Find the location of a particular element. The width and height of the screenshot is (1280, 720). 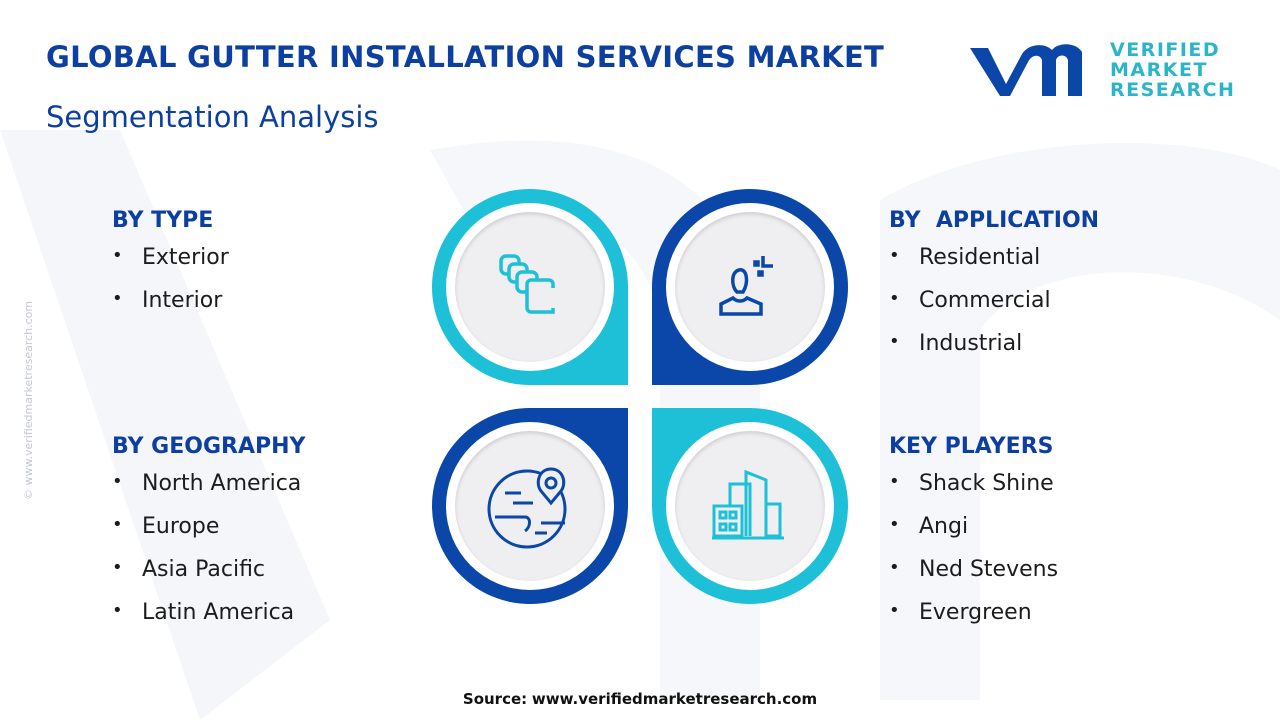

list-item: • North America is located at coordinates (207, 483).